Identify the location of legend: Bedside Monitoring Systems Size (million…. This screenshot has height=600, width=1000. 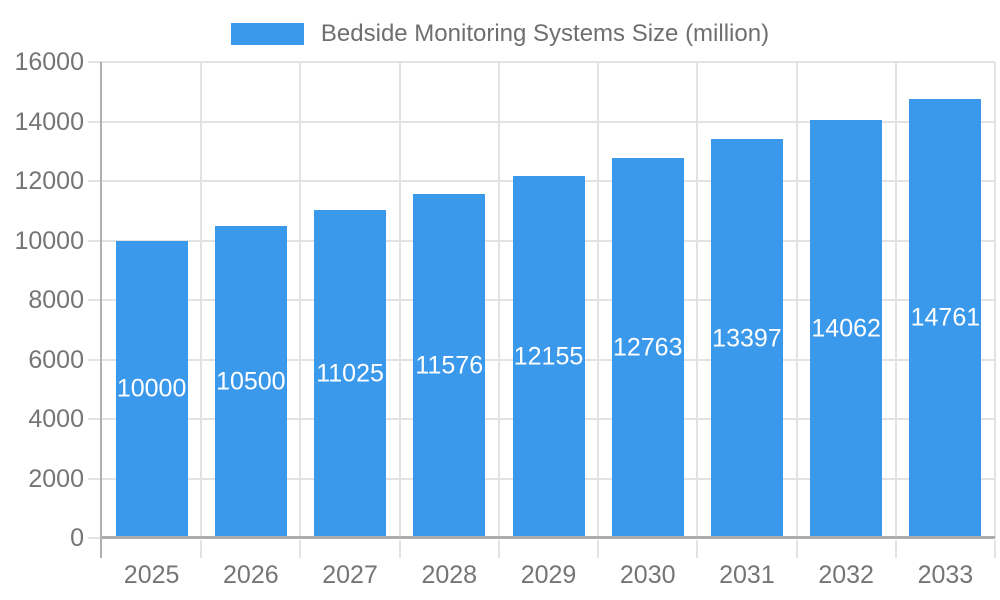
(500, 34).